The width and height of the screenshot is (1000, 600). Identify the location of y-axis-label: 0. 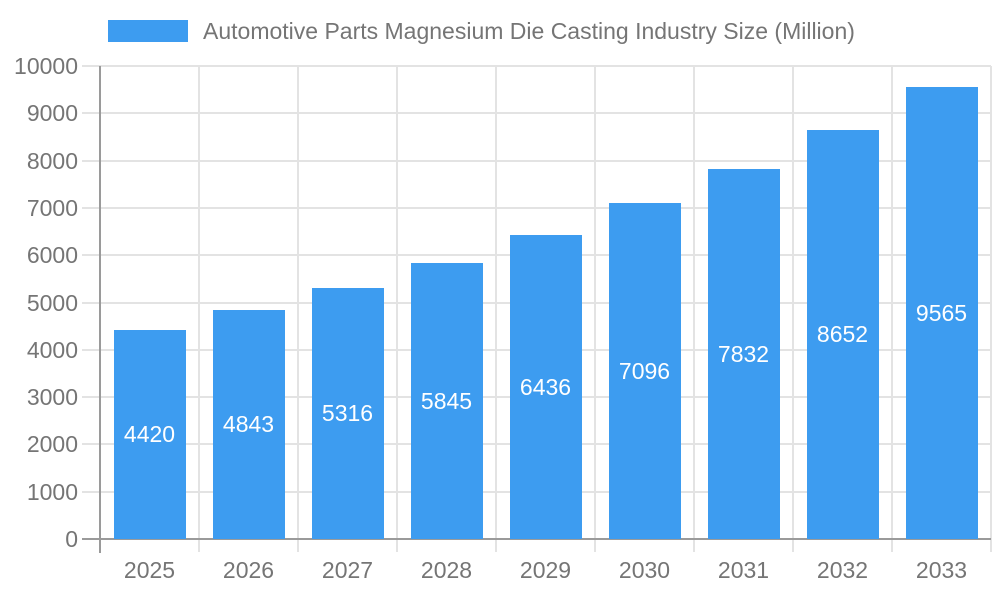
(71, 539).